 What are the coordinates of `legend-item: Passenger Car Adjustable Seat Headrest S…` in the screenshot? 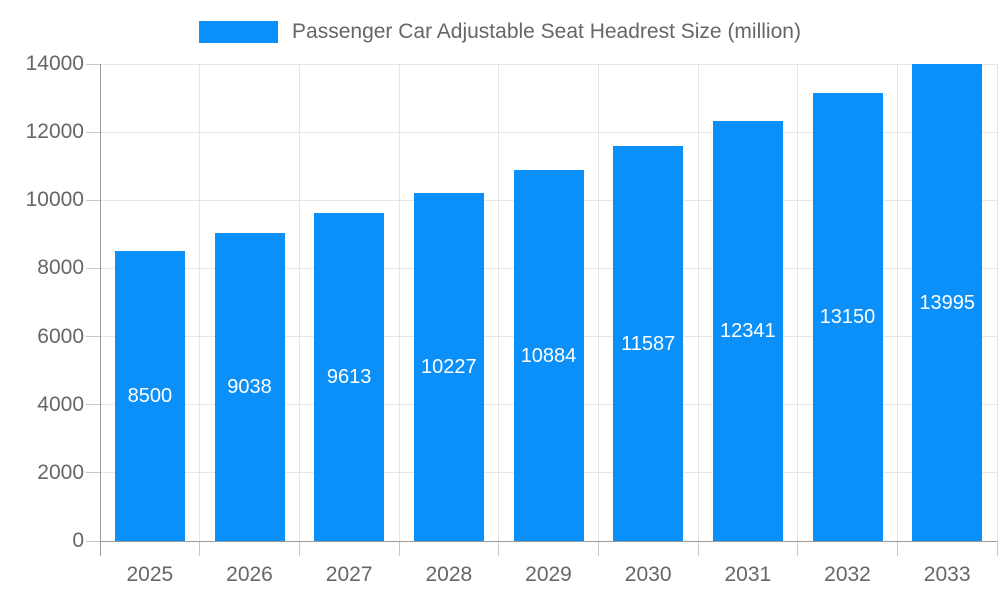 It's located at (500, 32).